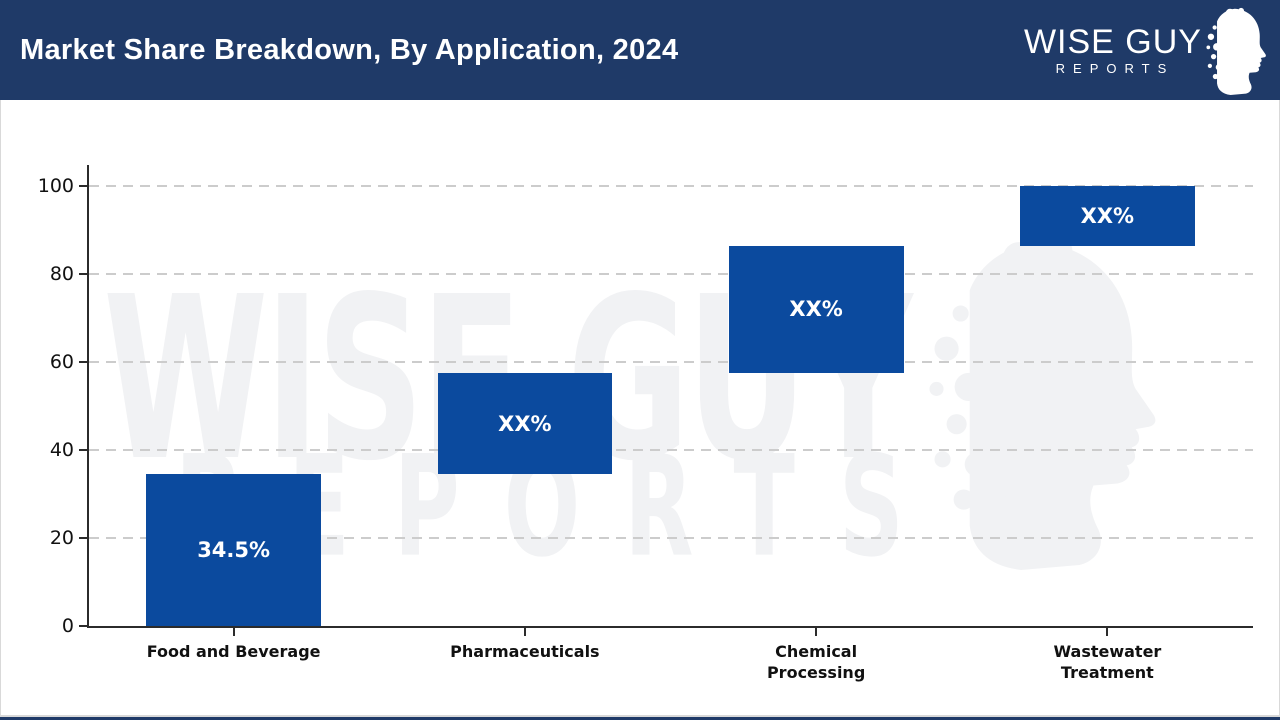 The height and width of the screenshot is (720, 1280). What do you see at coordinates (55, 186) in the screenshot?
I see `y-tick-label: 100` at bounding box center [55, 186].